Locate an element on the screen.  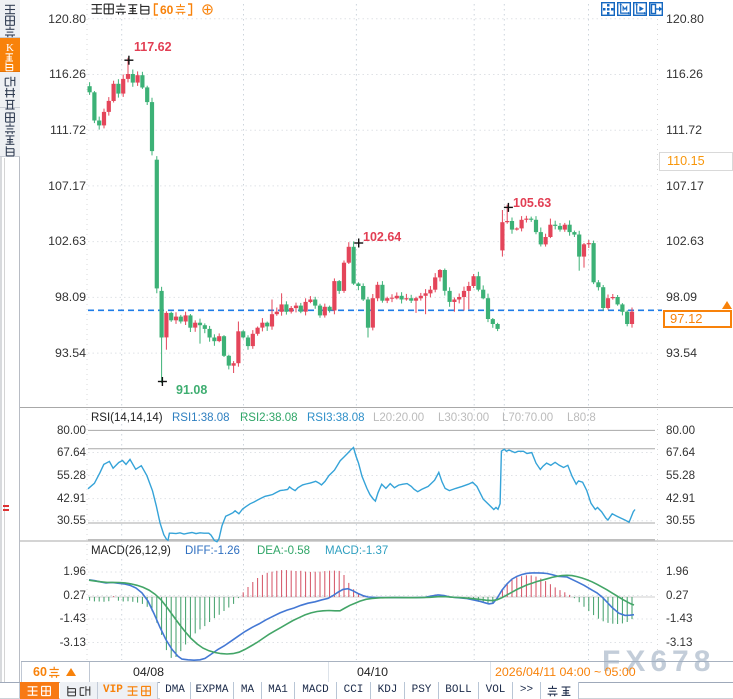
svg-text: K is located at coordinates (10, 48).